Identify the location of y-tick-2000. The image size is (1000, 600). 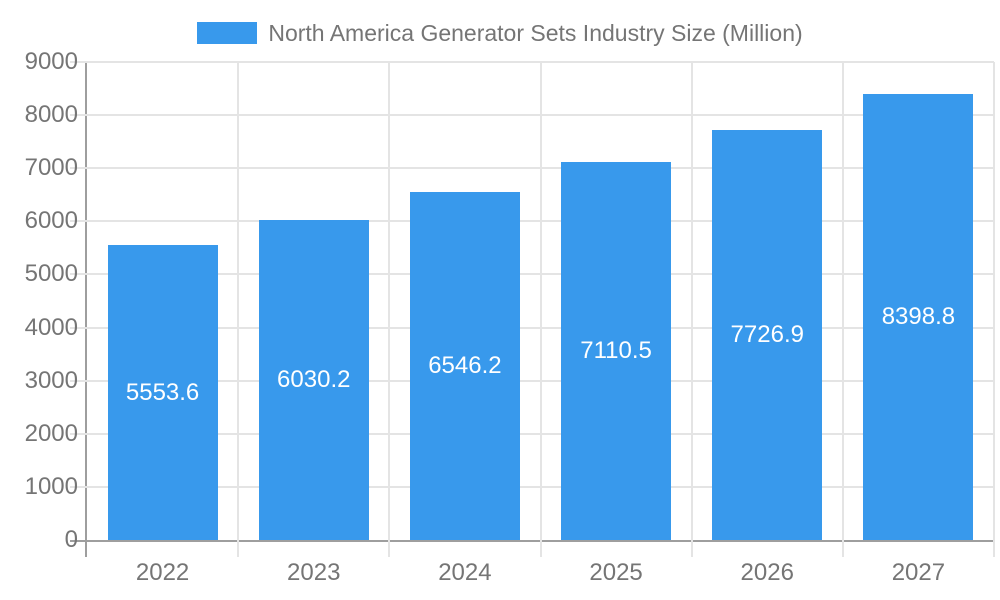
(78, 433).